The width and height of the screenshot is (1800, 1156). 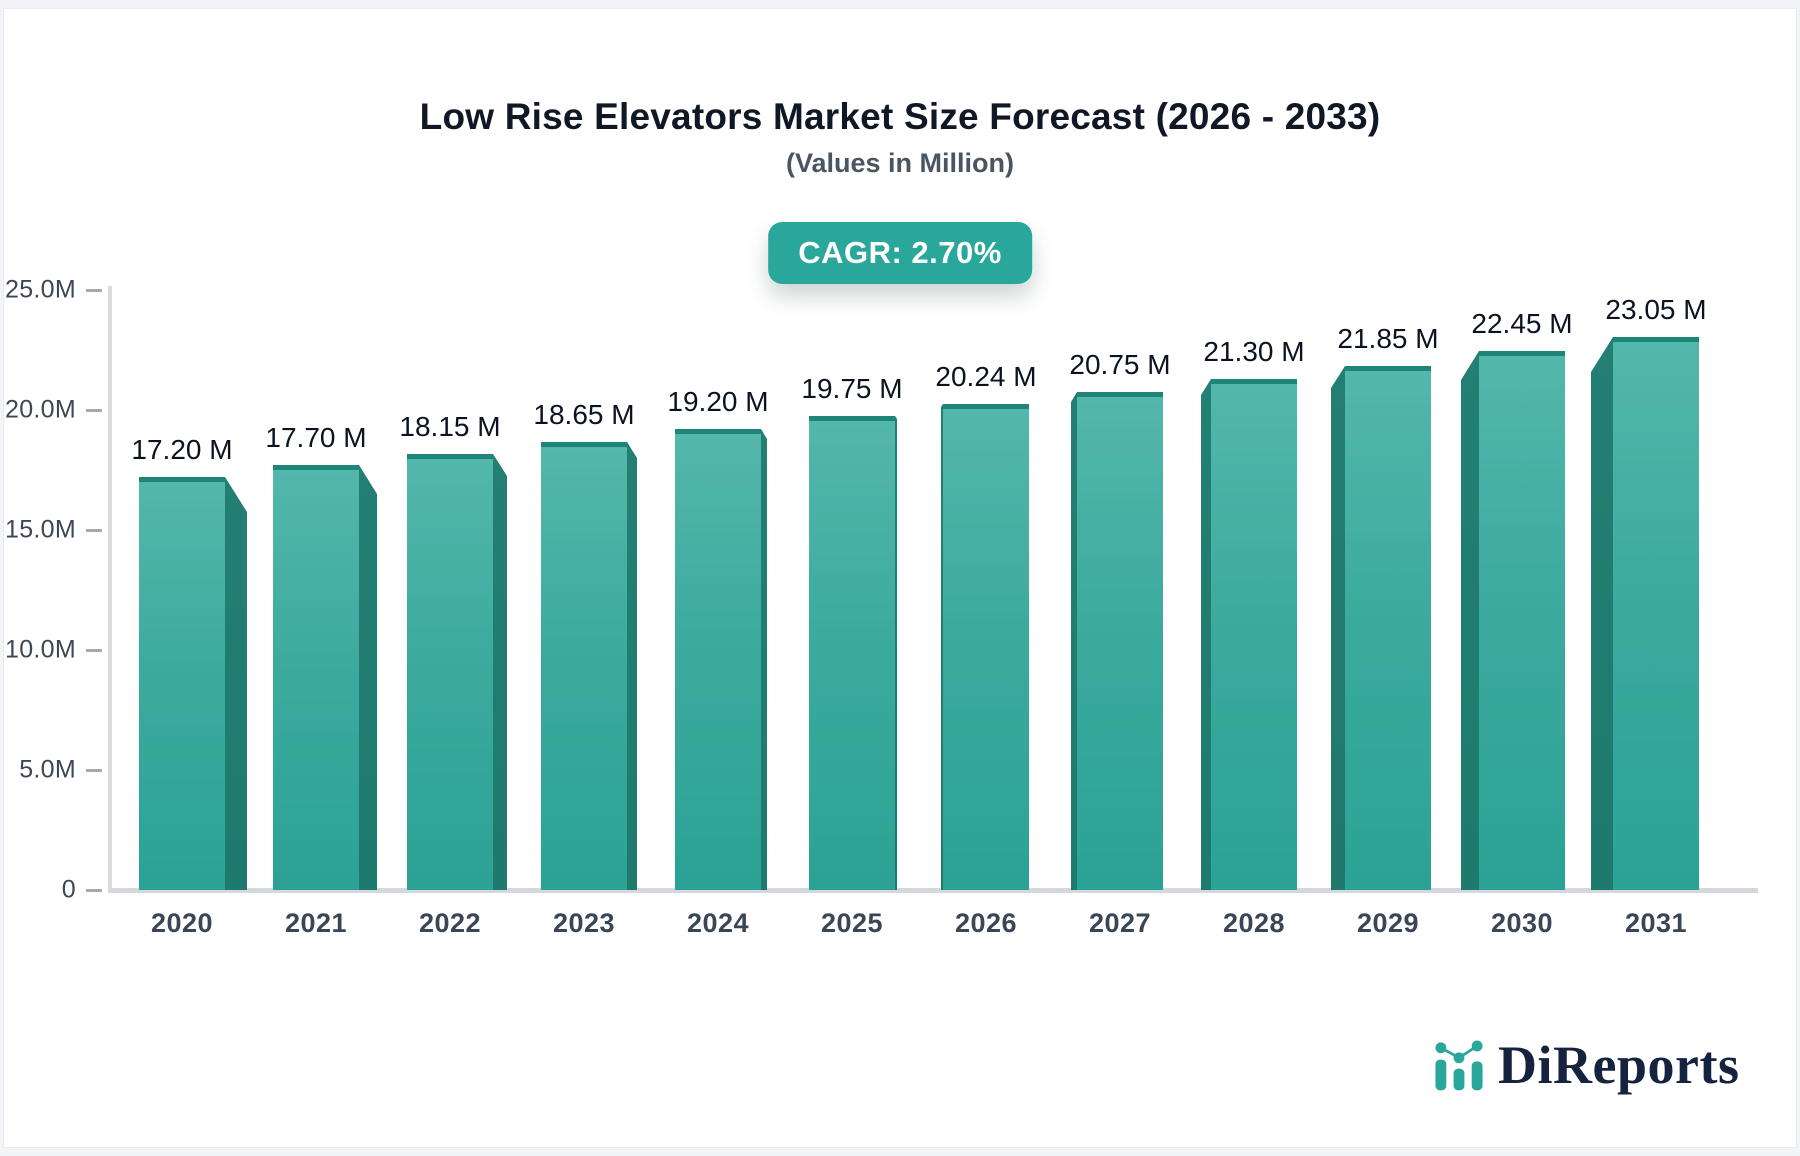 What do you see at coordinates (900, 253) in the screenshot?
I see `cagr-badge: CAGR: 2.70%` at bounding box center [900, 253].